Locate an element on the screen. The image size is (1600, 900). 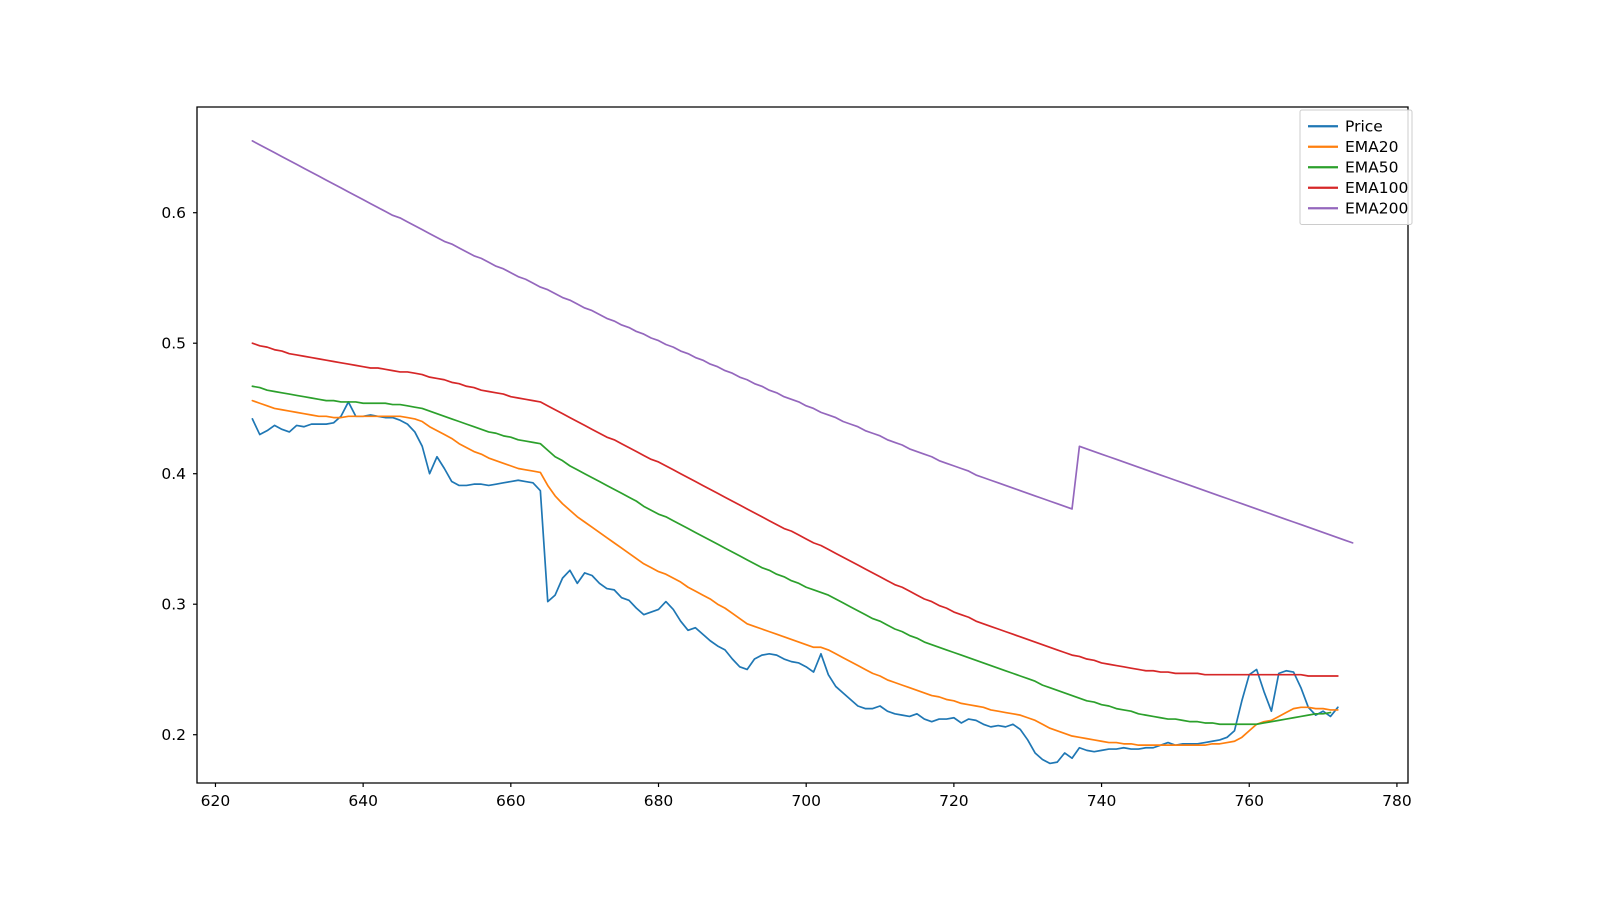
legend-label-ema20: EMA20 is located at coordinates (1372, 147).